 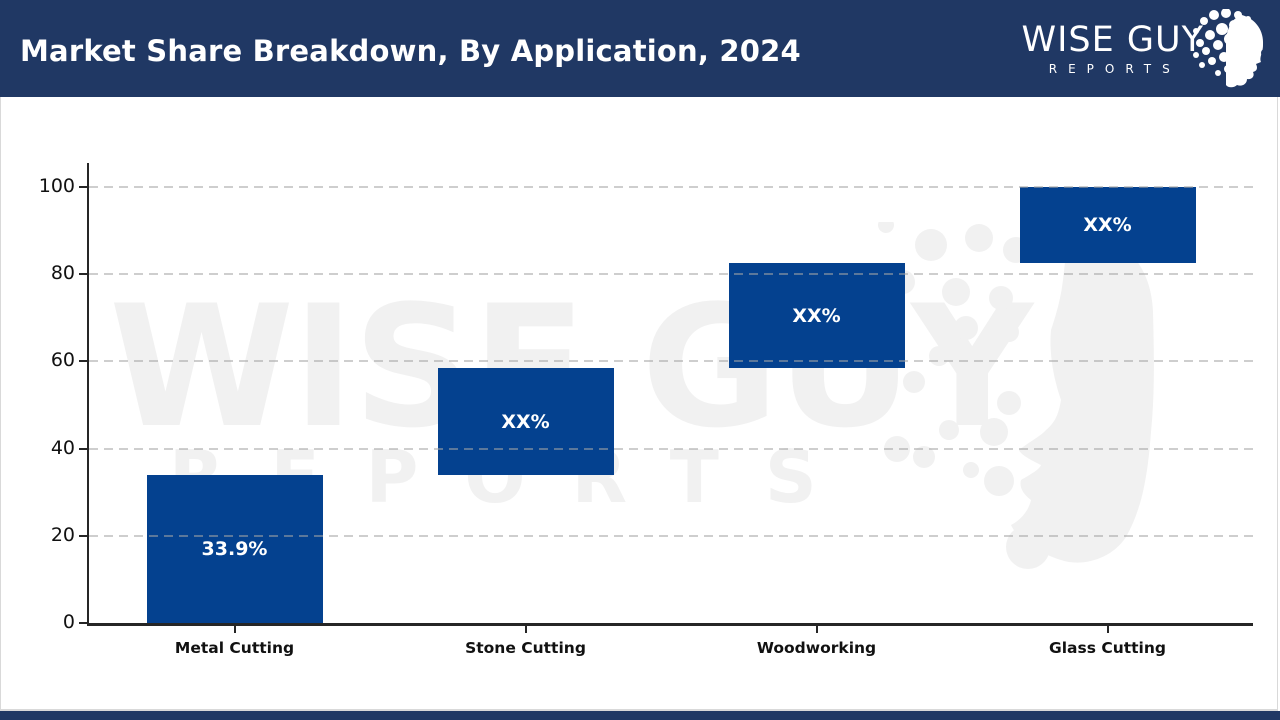 I want to click on wise-guy-logo: WISE GUY REPORTS, so click(x=1143, y=48).